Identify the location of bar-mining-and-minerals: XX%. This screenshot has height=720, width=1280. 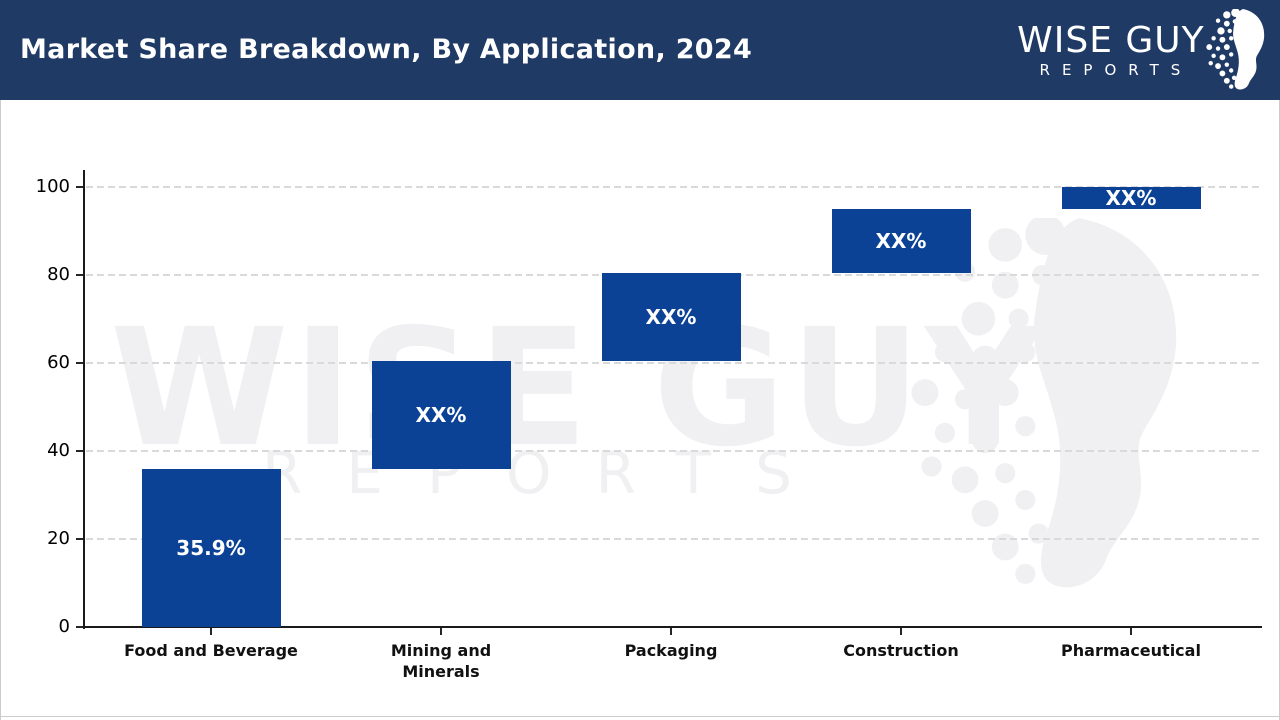
(441, 415).